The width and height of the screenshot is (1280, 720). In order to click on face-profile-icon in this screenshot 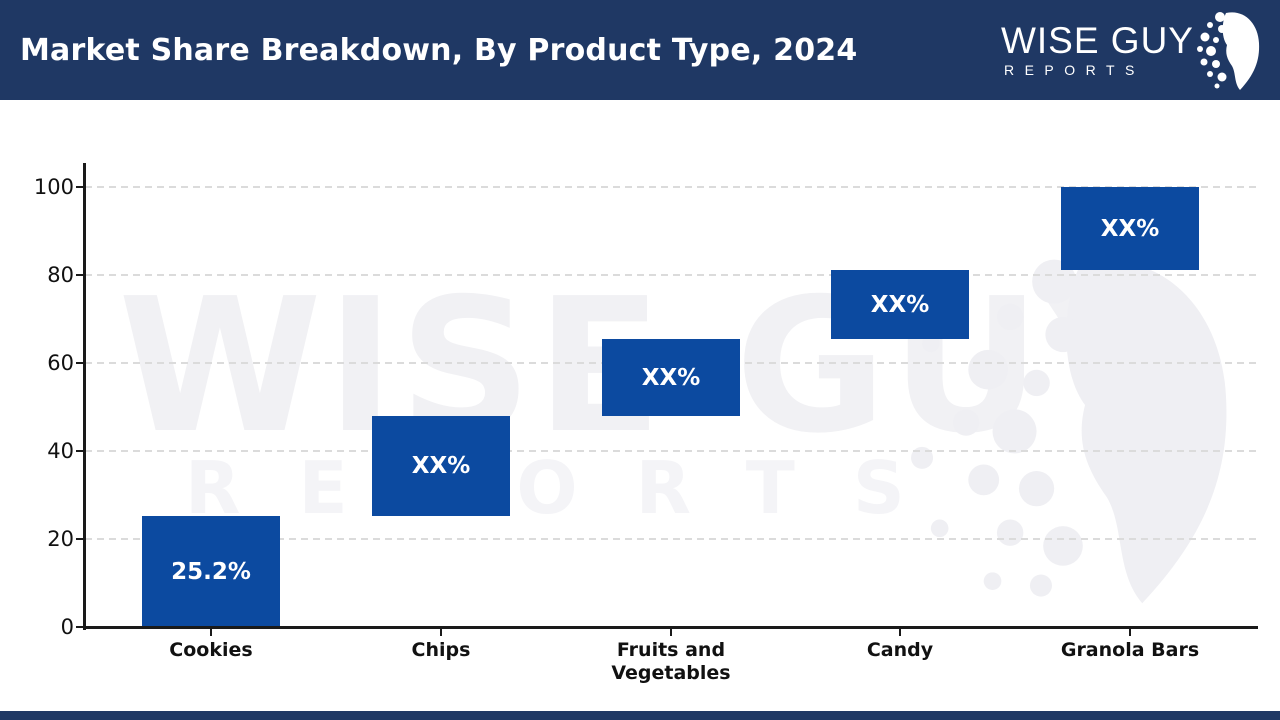, I will do `click(1228, 51)`.